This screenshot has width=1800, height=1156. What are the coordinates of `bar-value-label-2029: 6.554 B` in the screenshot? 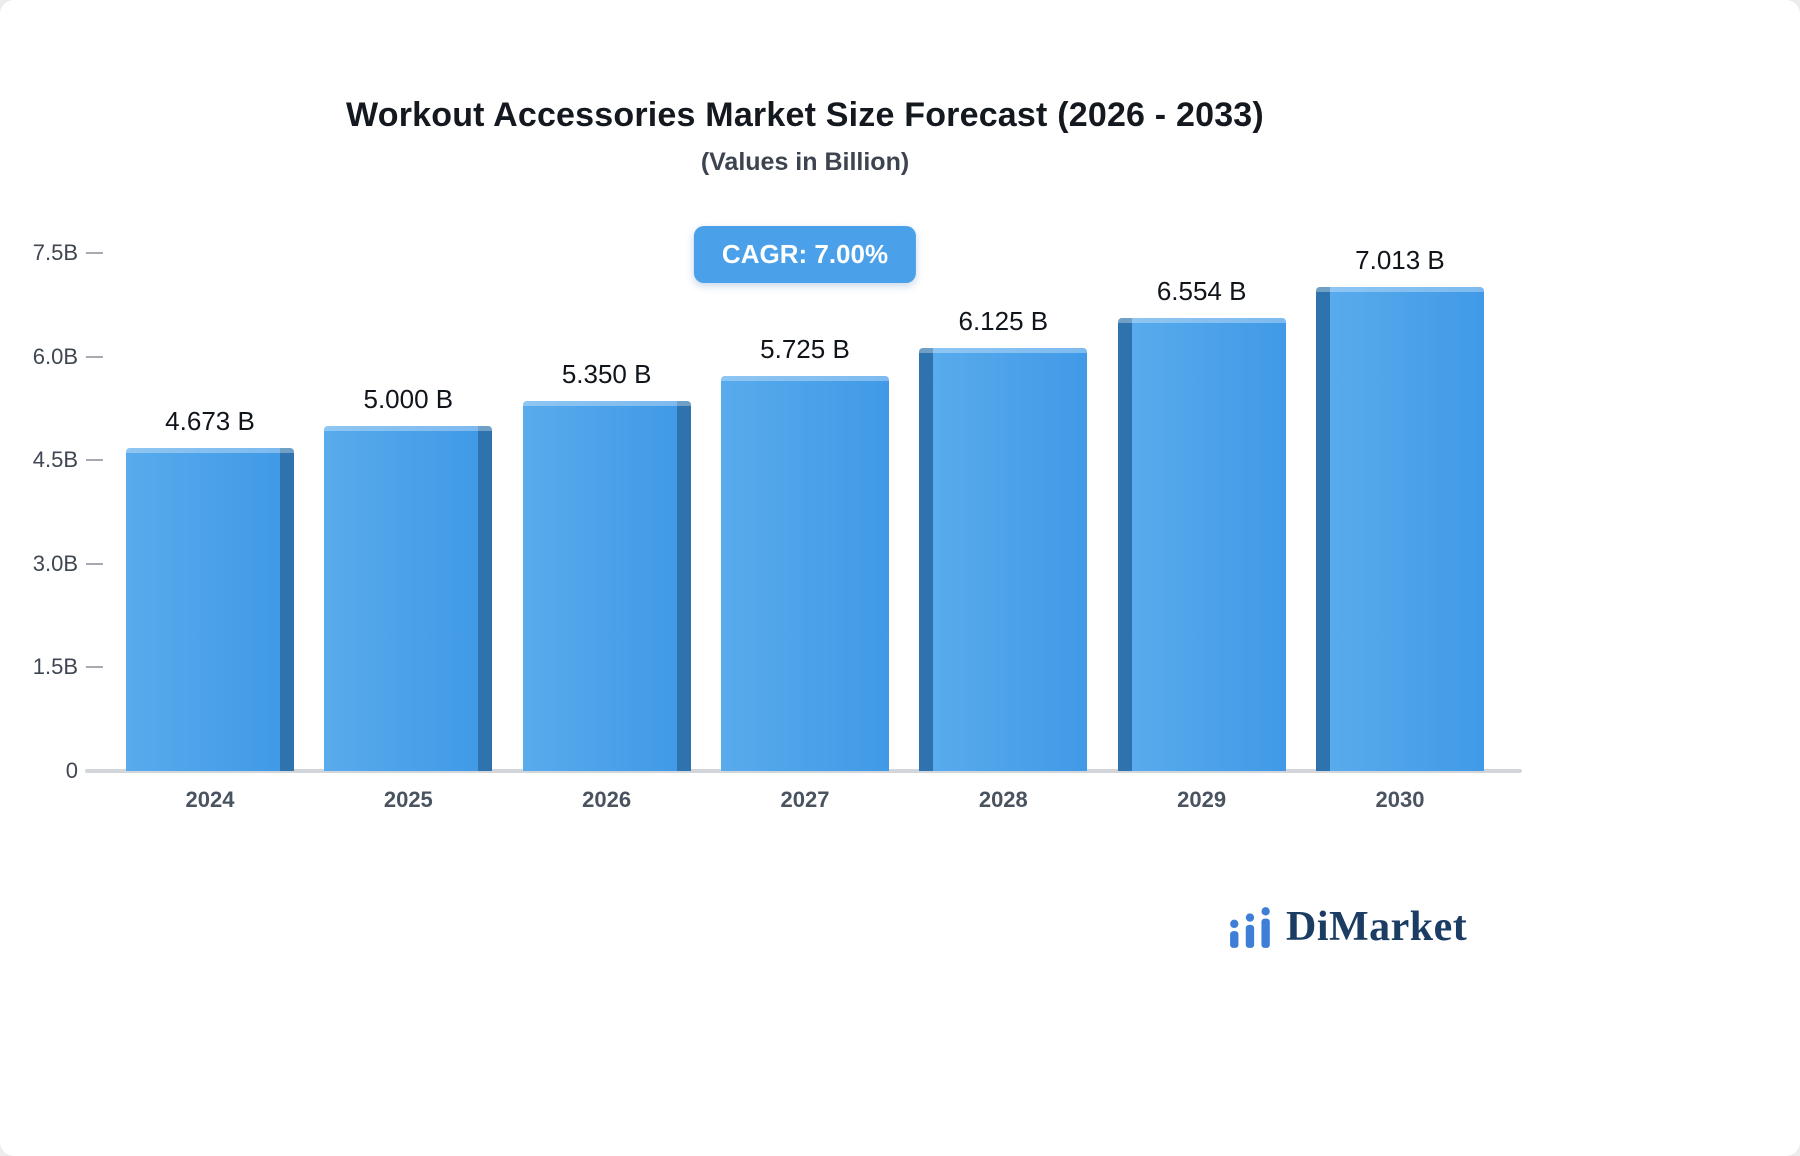 It's located at (1201, 291).